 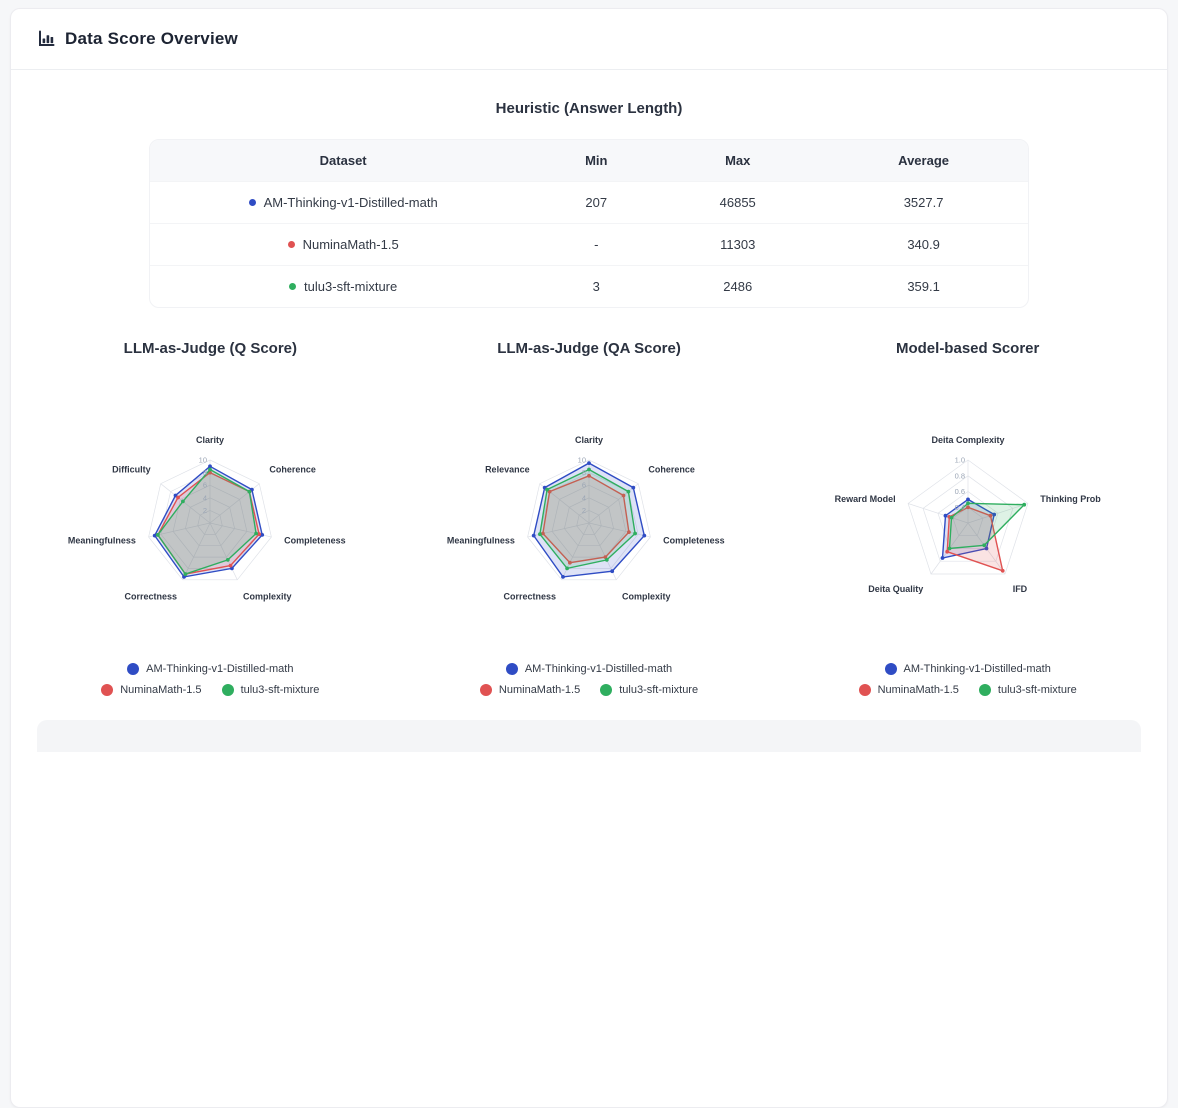 I want to click on max-value: 2486, so click(x=738, y=286).